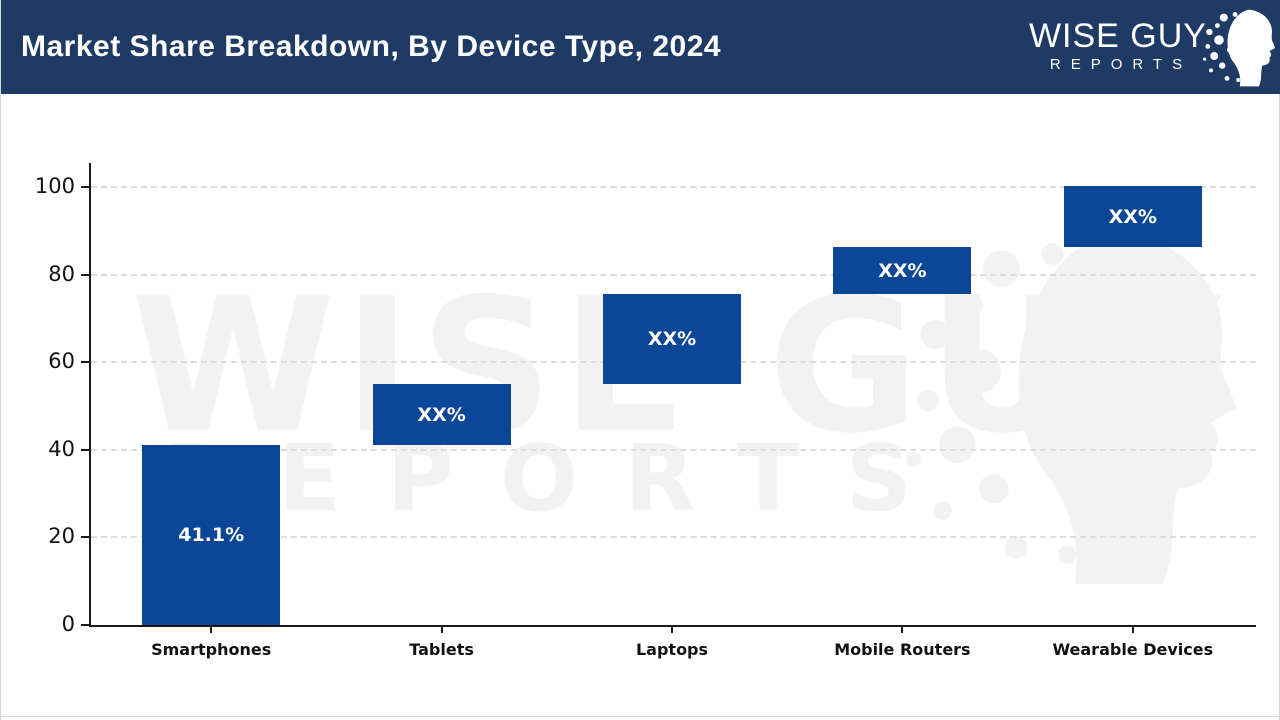 Image resolution: width=1280 pixels, height=720 pixels. I want to click on logo-wordmark: WISE GUY, so click(1117, 36).